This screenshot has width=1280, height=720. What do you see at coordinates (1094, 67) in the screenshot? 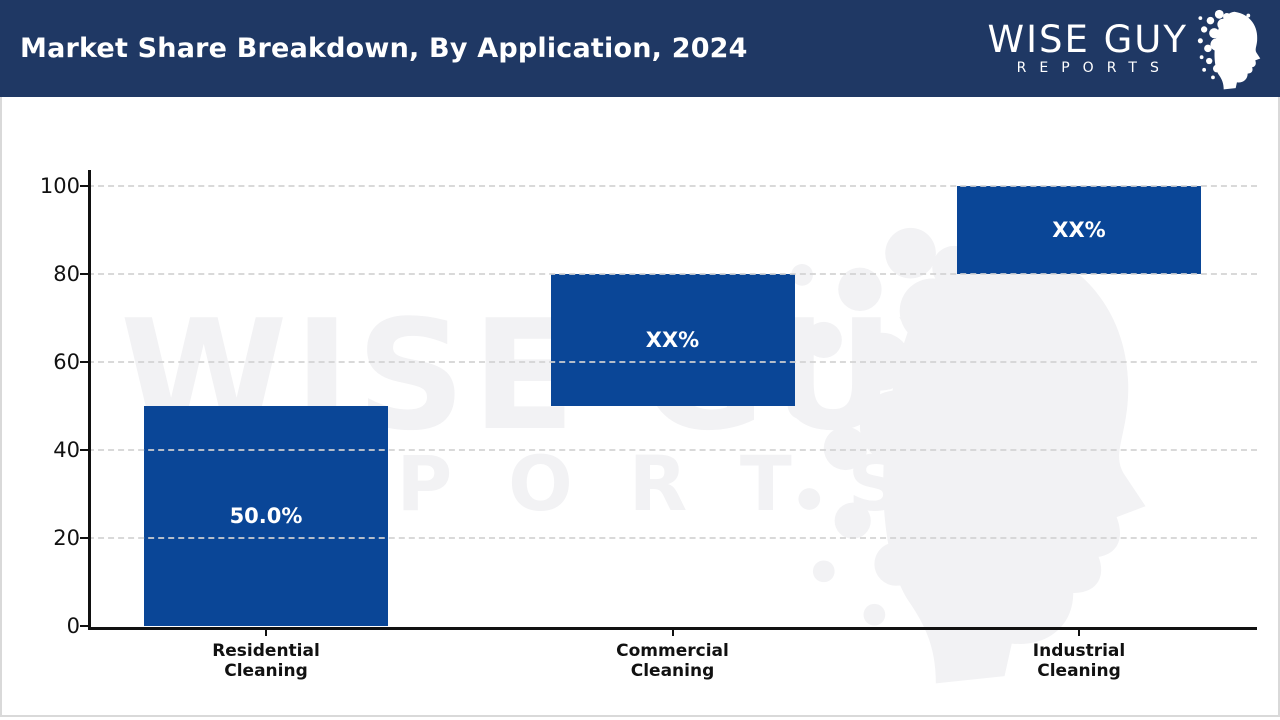
I see `logo-subtitle: REPORTS` at bounding box center [1094, 67].